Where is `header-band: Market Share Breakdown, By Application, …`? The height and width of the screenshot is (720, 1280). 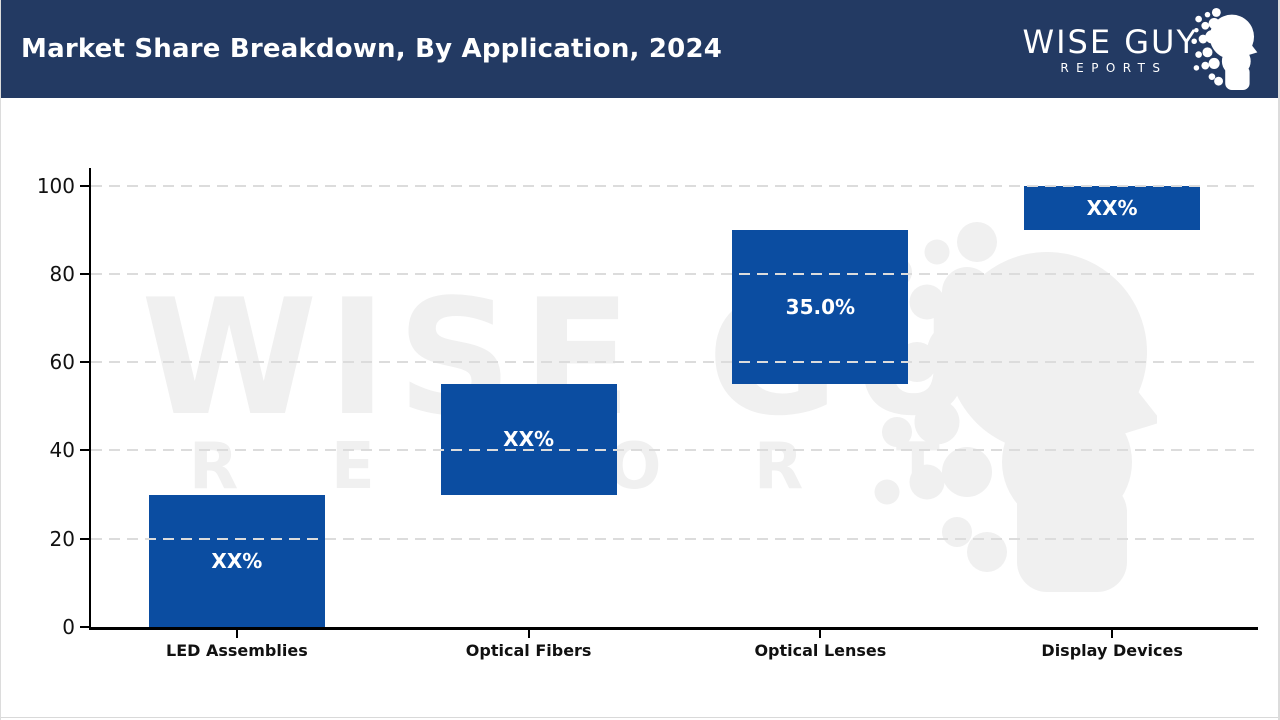 header-band: Market Share Breakdown, By Application, … is located at coordinates (639, 49).